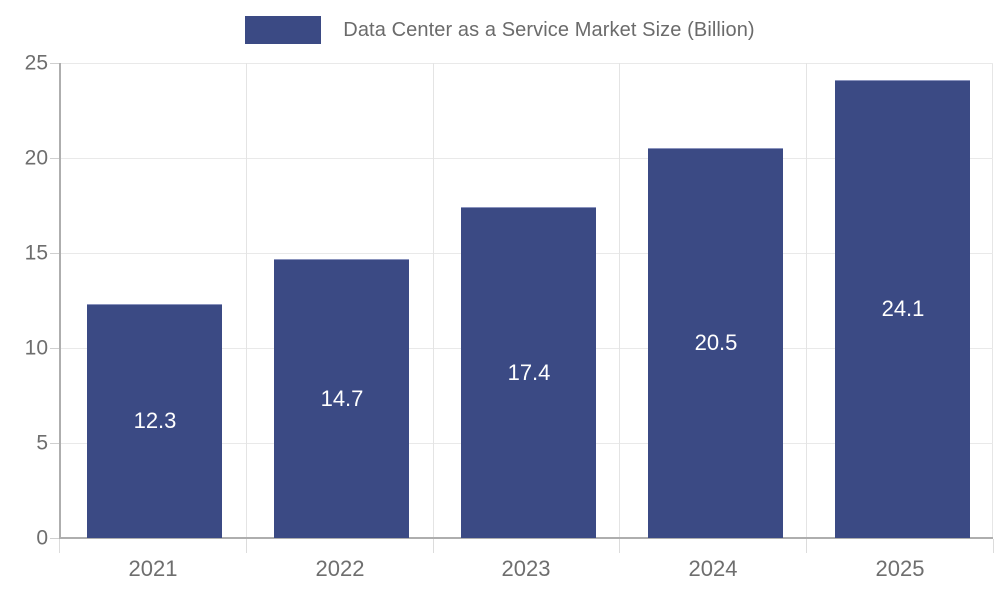 The height and width of the screenshot is (600, 1000). I want to click on x-axis-tick-label: 2024, so click(713, 568).